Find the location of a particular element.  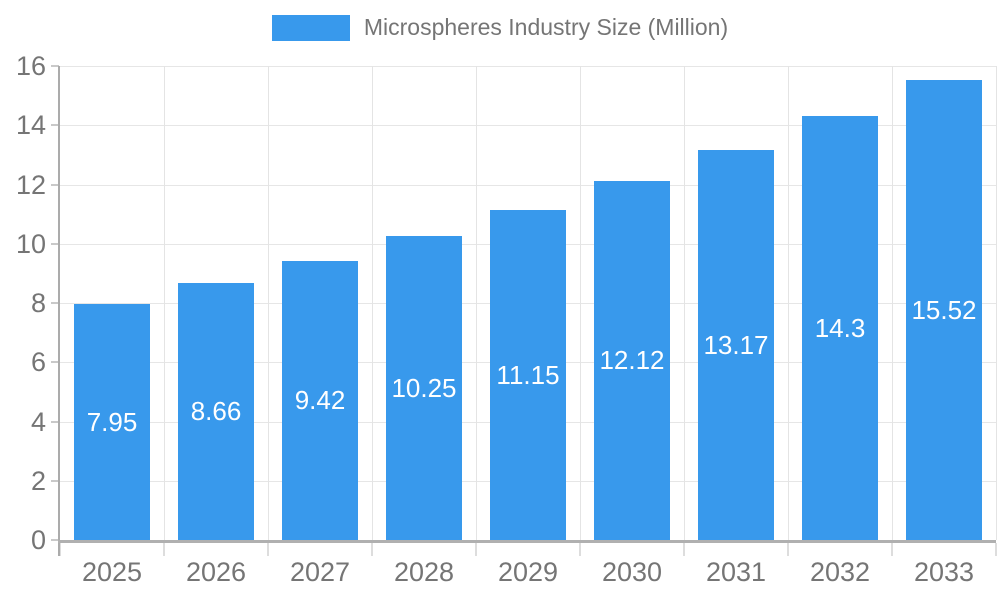

y-tick-label: 2 is located at coordinates (38, 481).